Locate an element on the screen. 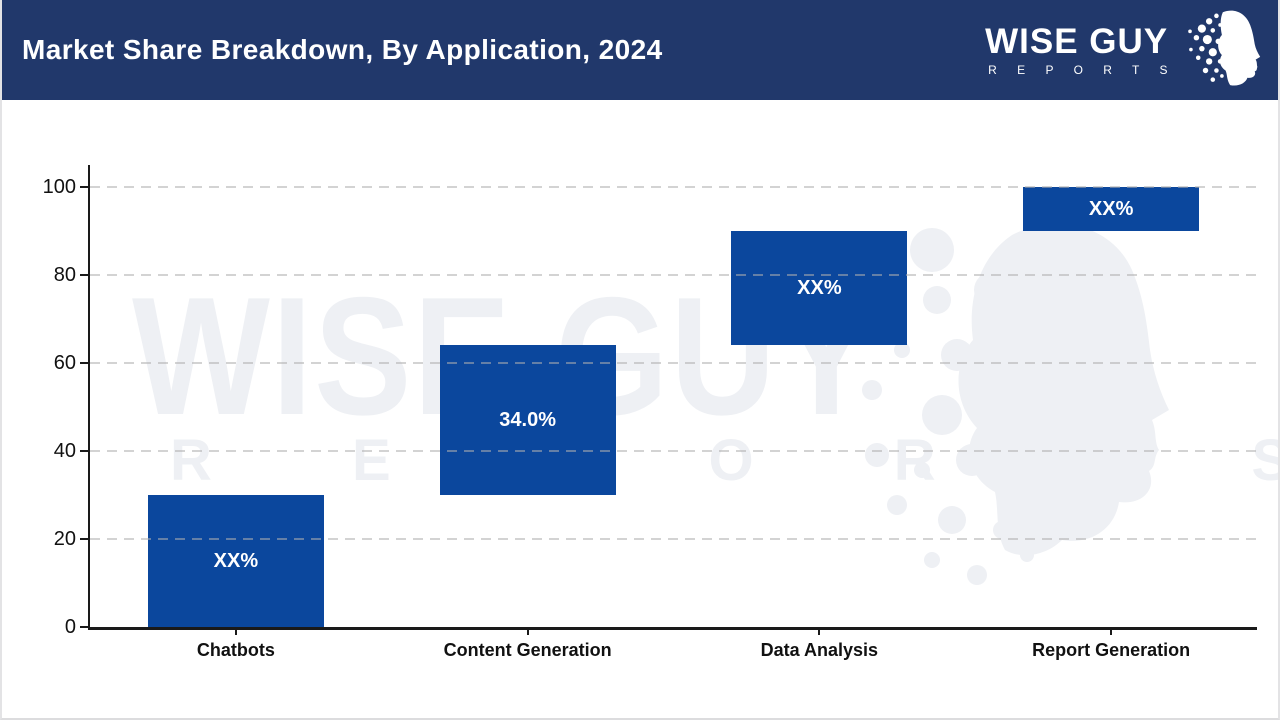 This screenshot has width=1280, height=720. bar-chatbots is located at coordinates (235, 561).